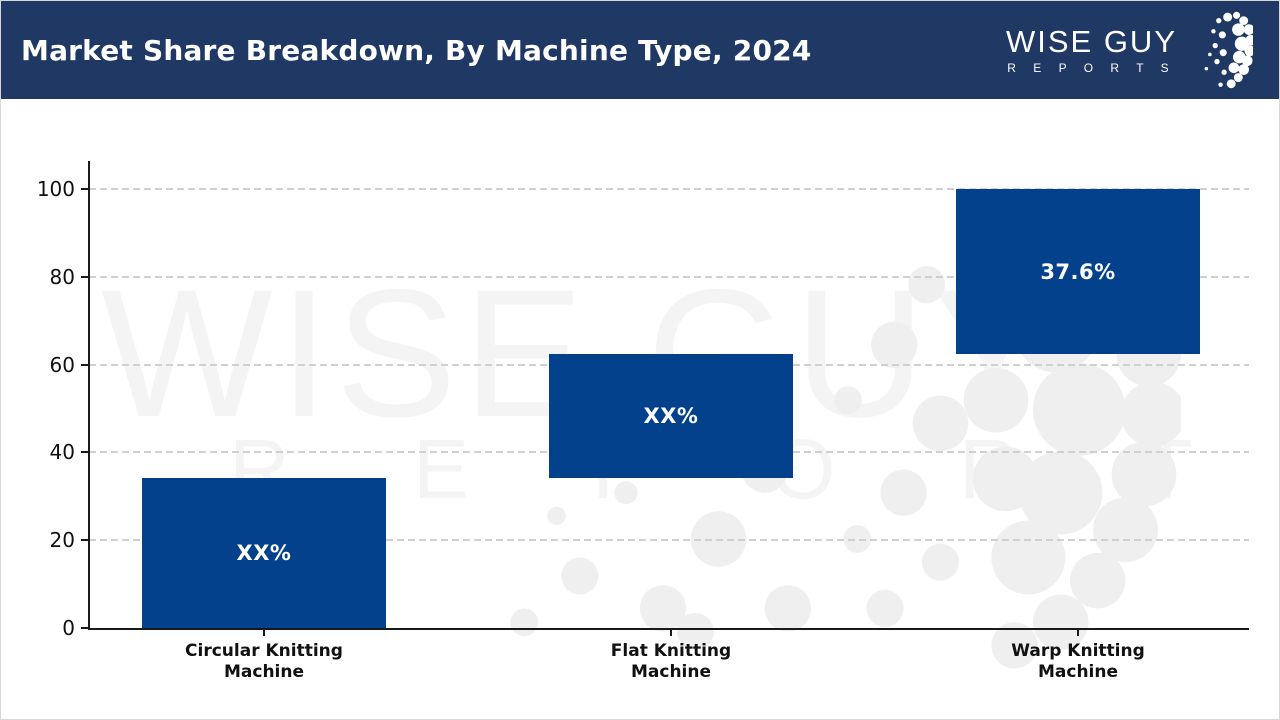 This screenshot has height=720, width=1280. What do you see at coordinates (1228, 50) in the screenshot?
I see `logo-head-icon` at bounding box center [1228, 50].